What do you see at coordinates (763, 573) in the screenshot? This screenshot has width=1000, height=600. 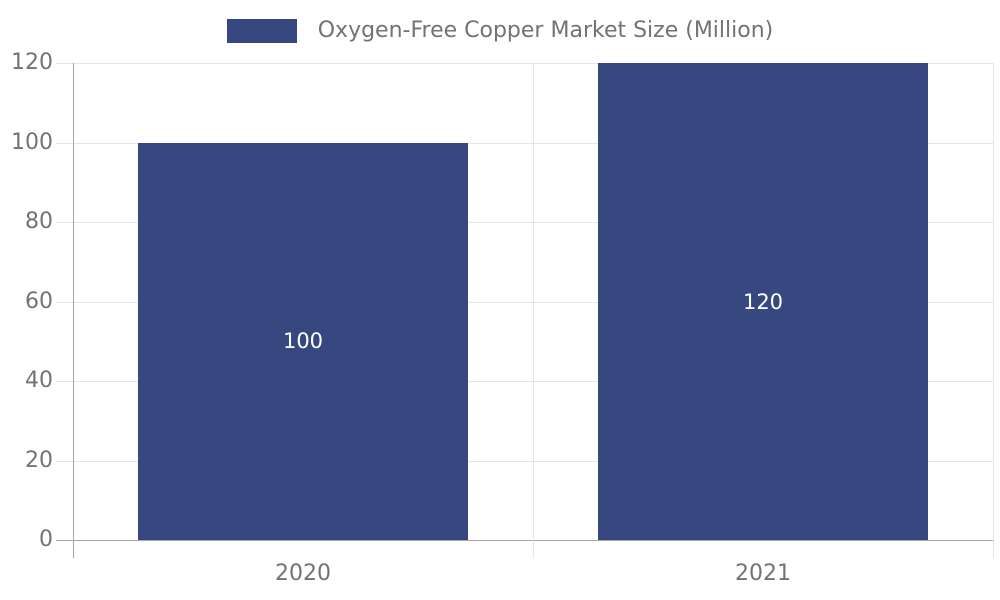 I see `x-axis-tick-label: 2021` at bounding box center [763, 573].